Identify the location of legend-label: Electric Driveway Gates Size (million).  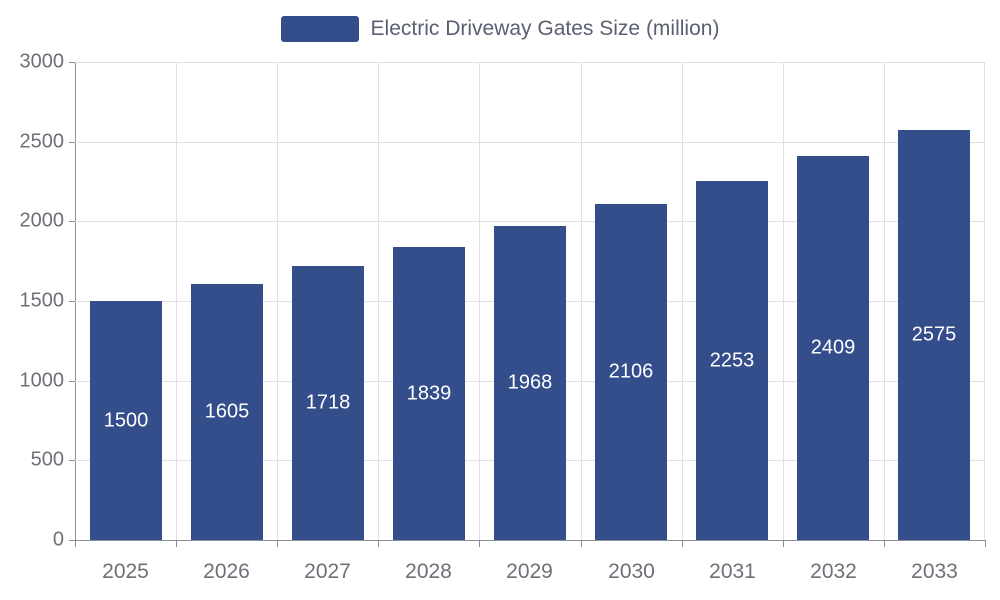
(545, 28).